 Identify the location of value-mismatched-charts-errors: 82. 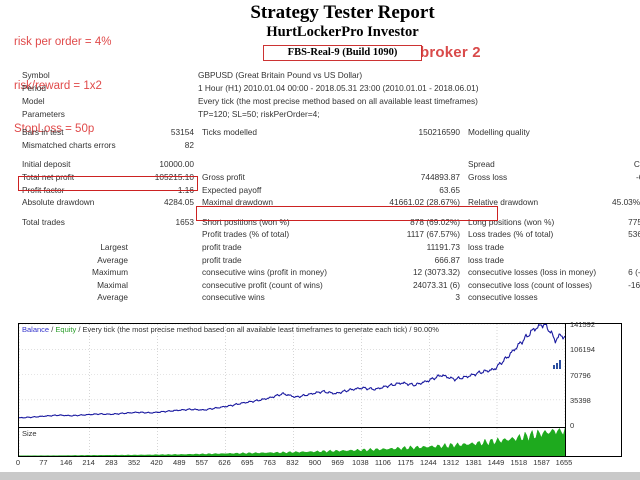
(189, 144).